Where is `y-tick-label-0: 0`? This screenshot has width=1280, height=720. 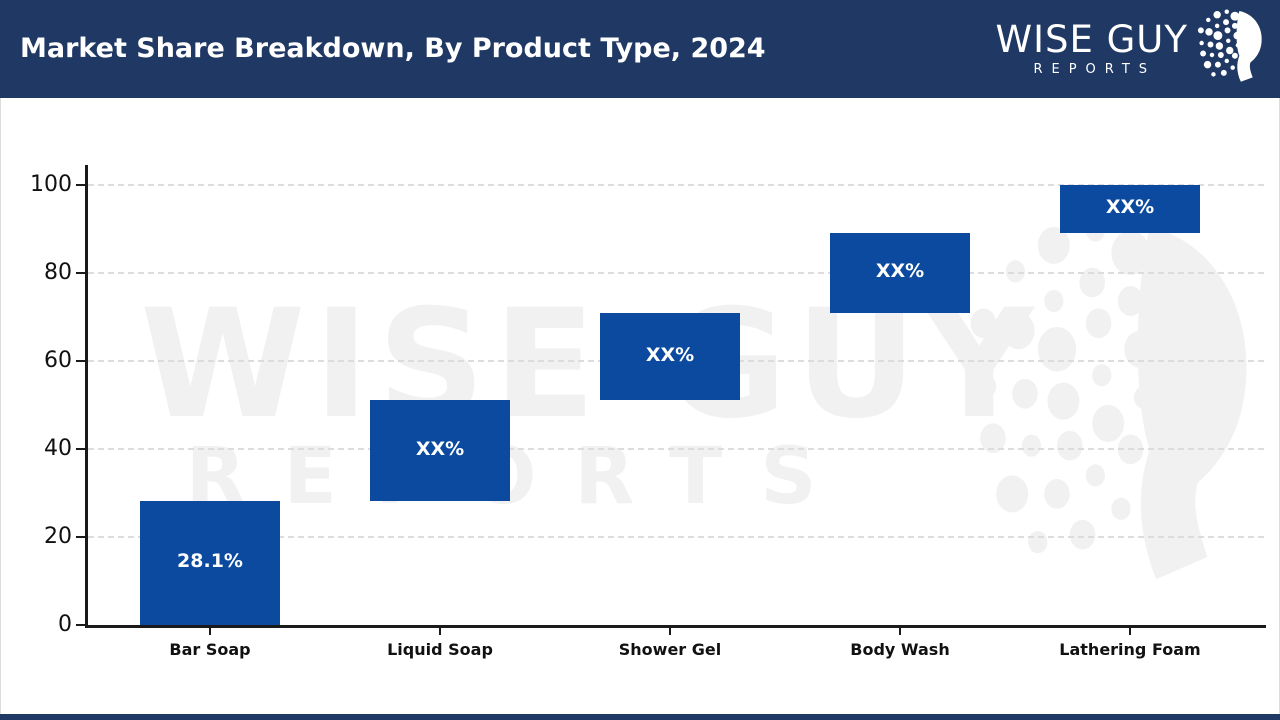 y-tick-label-0: 0 is located at coordinates (65, 624).